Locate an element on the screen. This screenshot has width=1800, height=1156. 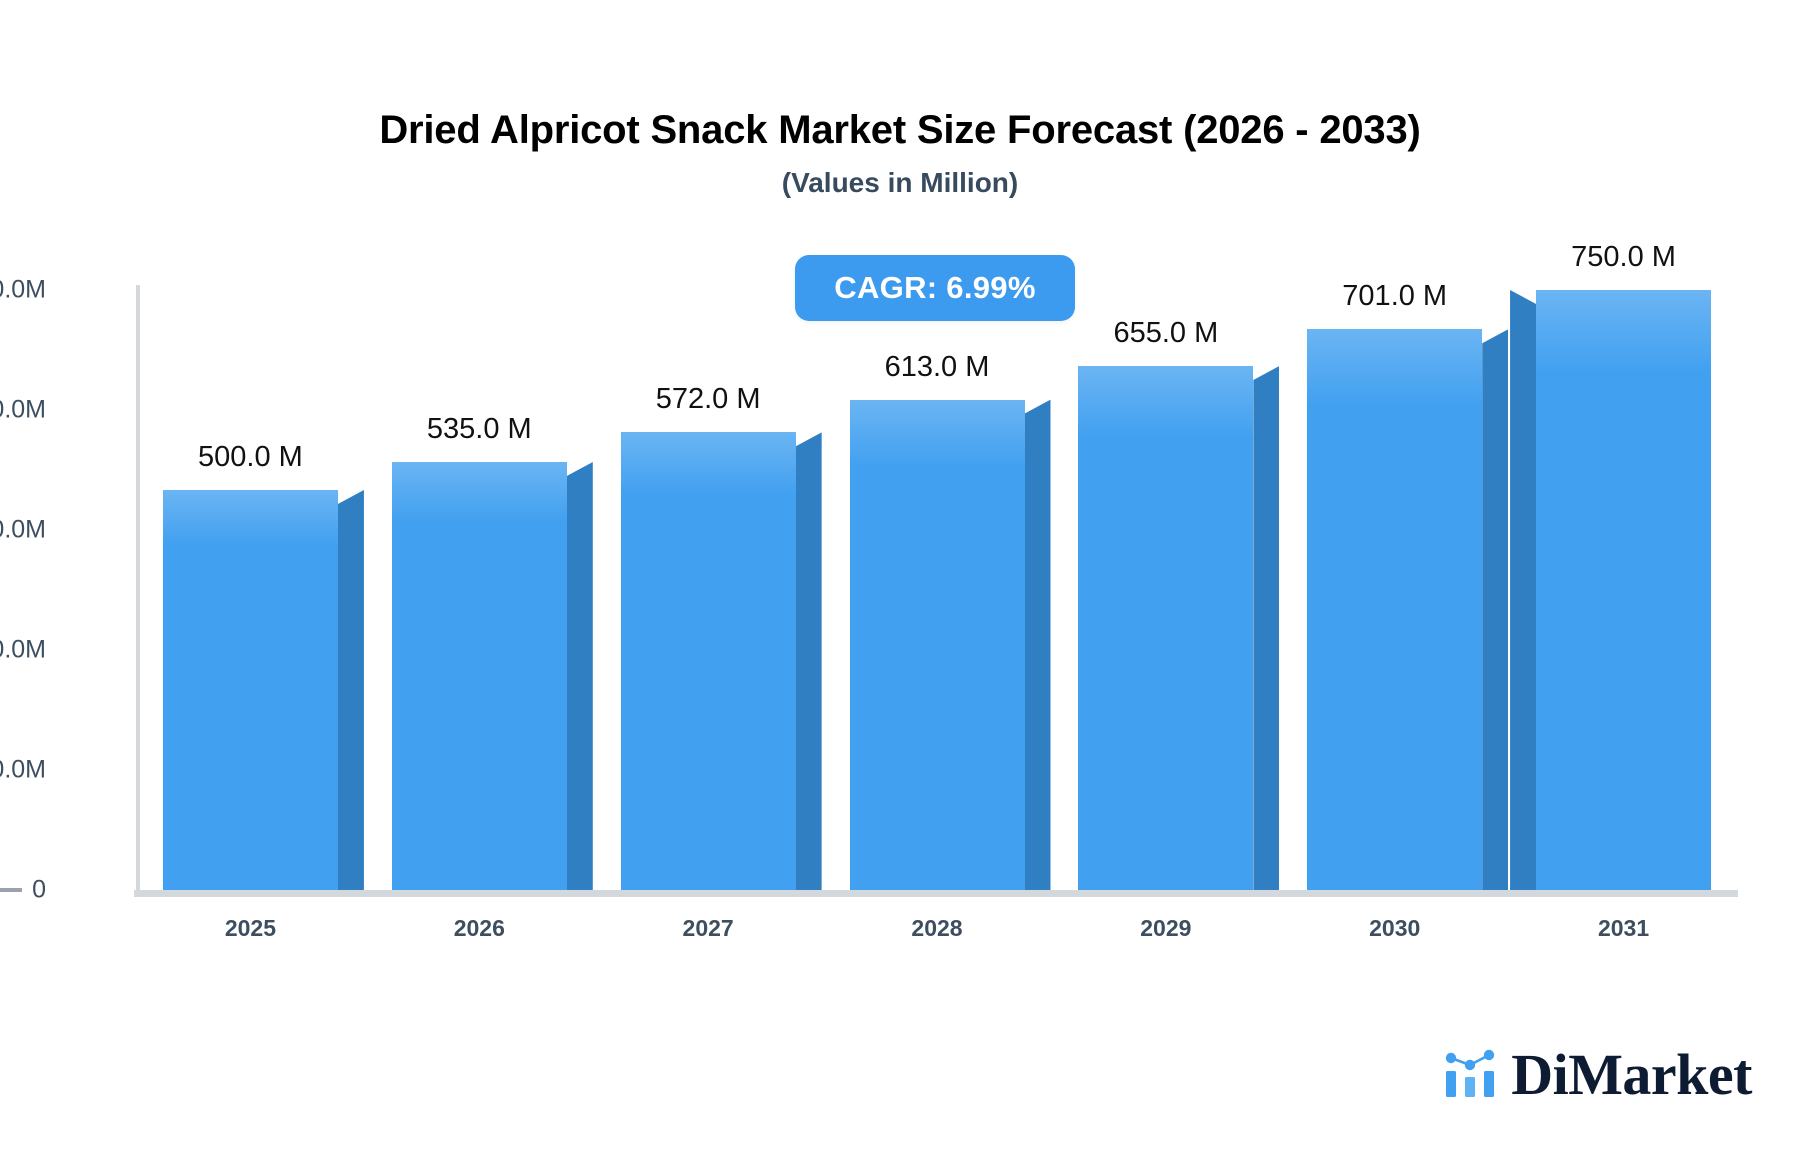
bar-value-label: 535.0 M is located at coordinates (479, 429).